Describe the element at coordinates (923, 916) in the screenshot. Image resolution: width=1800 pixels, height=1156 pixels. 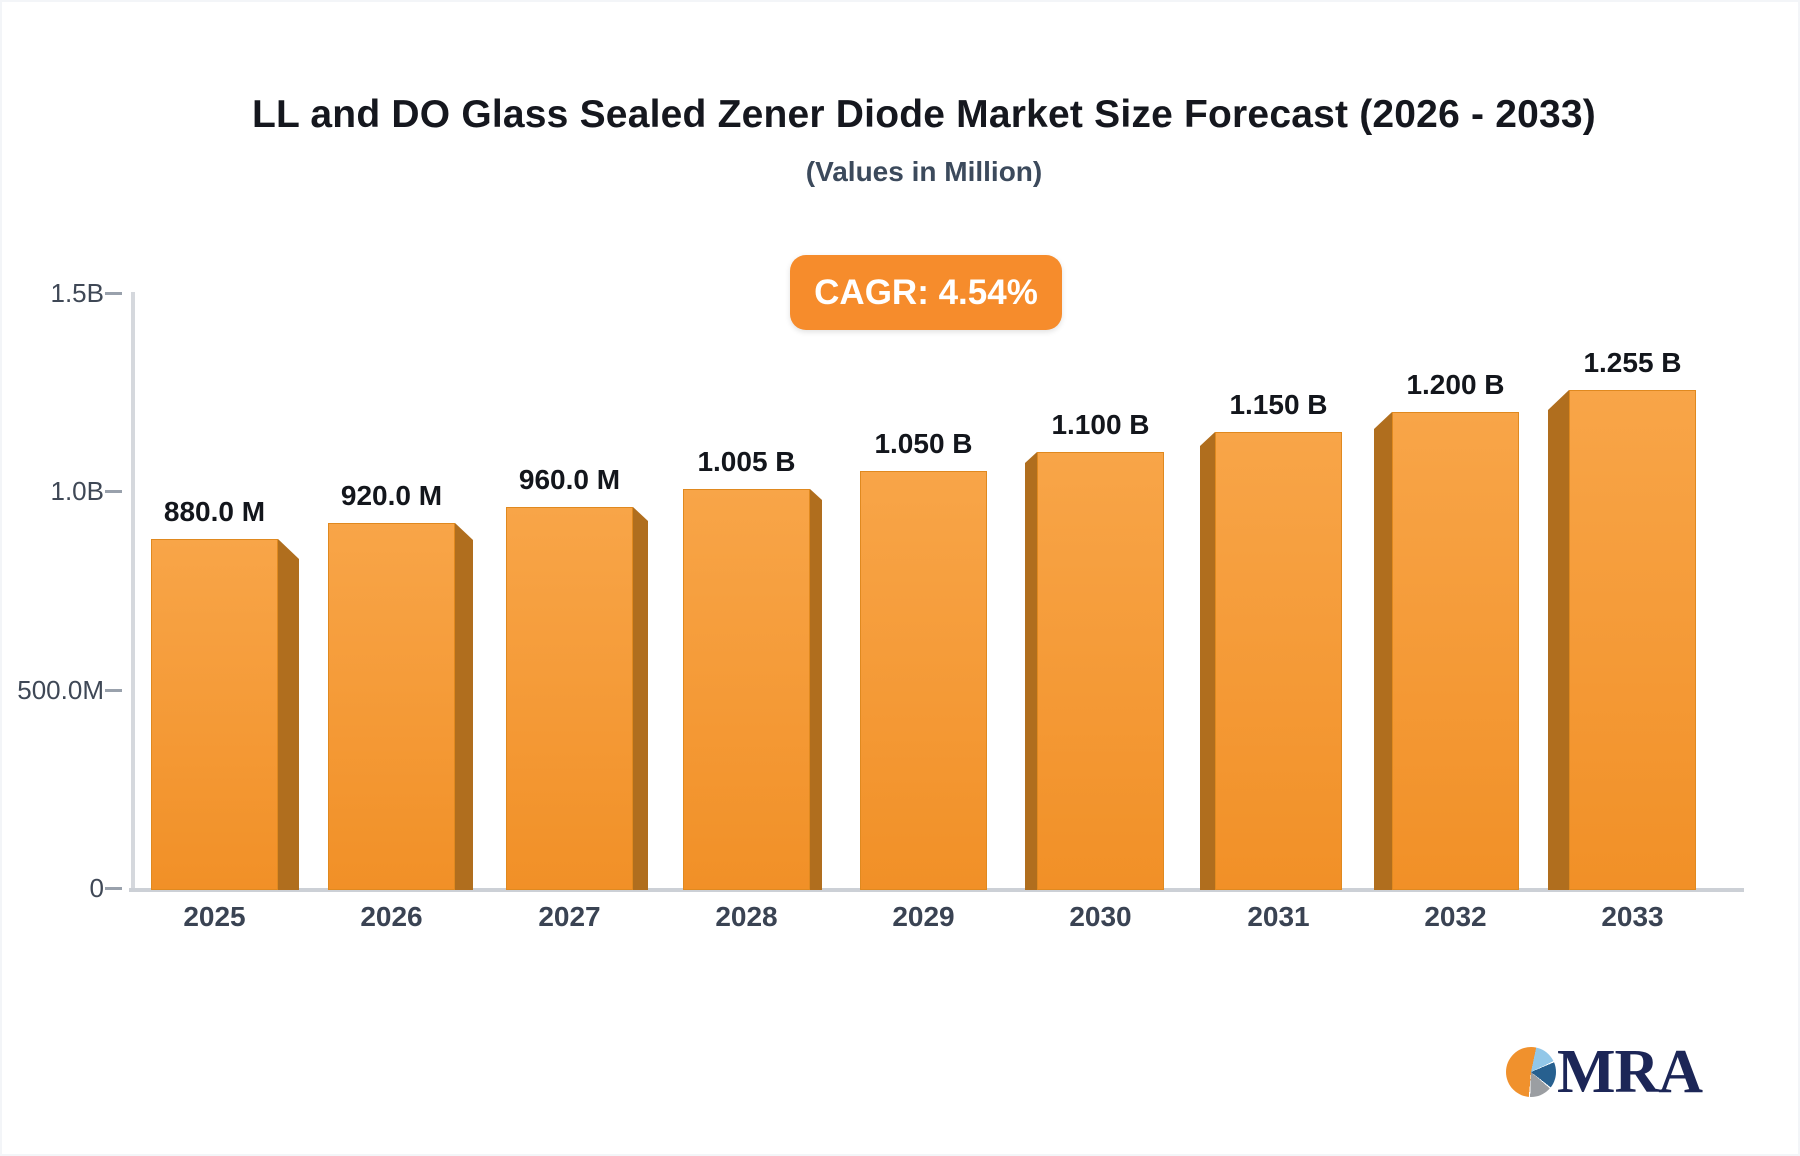
I see `x-axis-label: 2029` at that location.